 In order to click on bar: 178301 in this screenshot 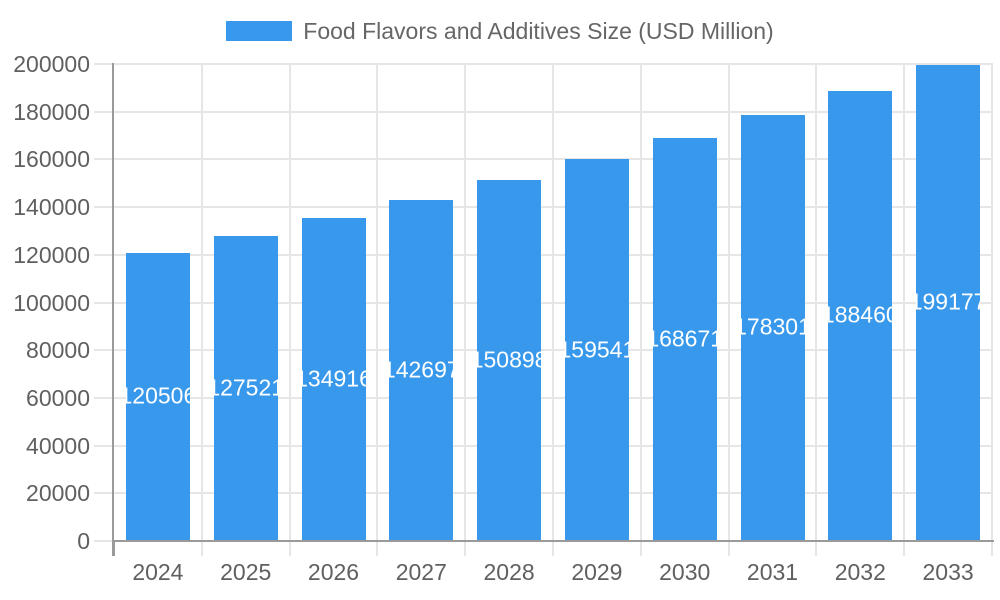, I will do `click(772, 327)`.